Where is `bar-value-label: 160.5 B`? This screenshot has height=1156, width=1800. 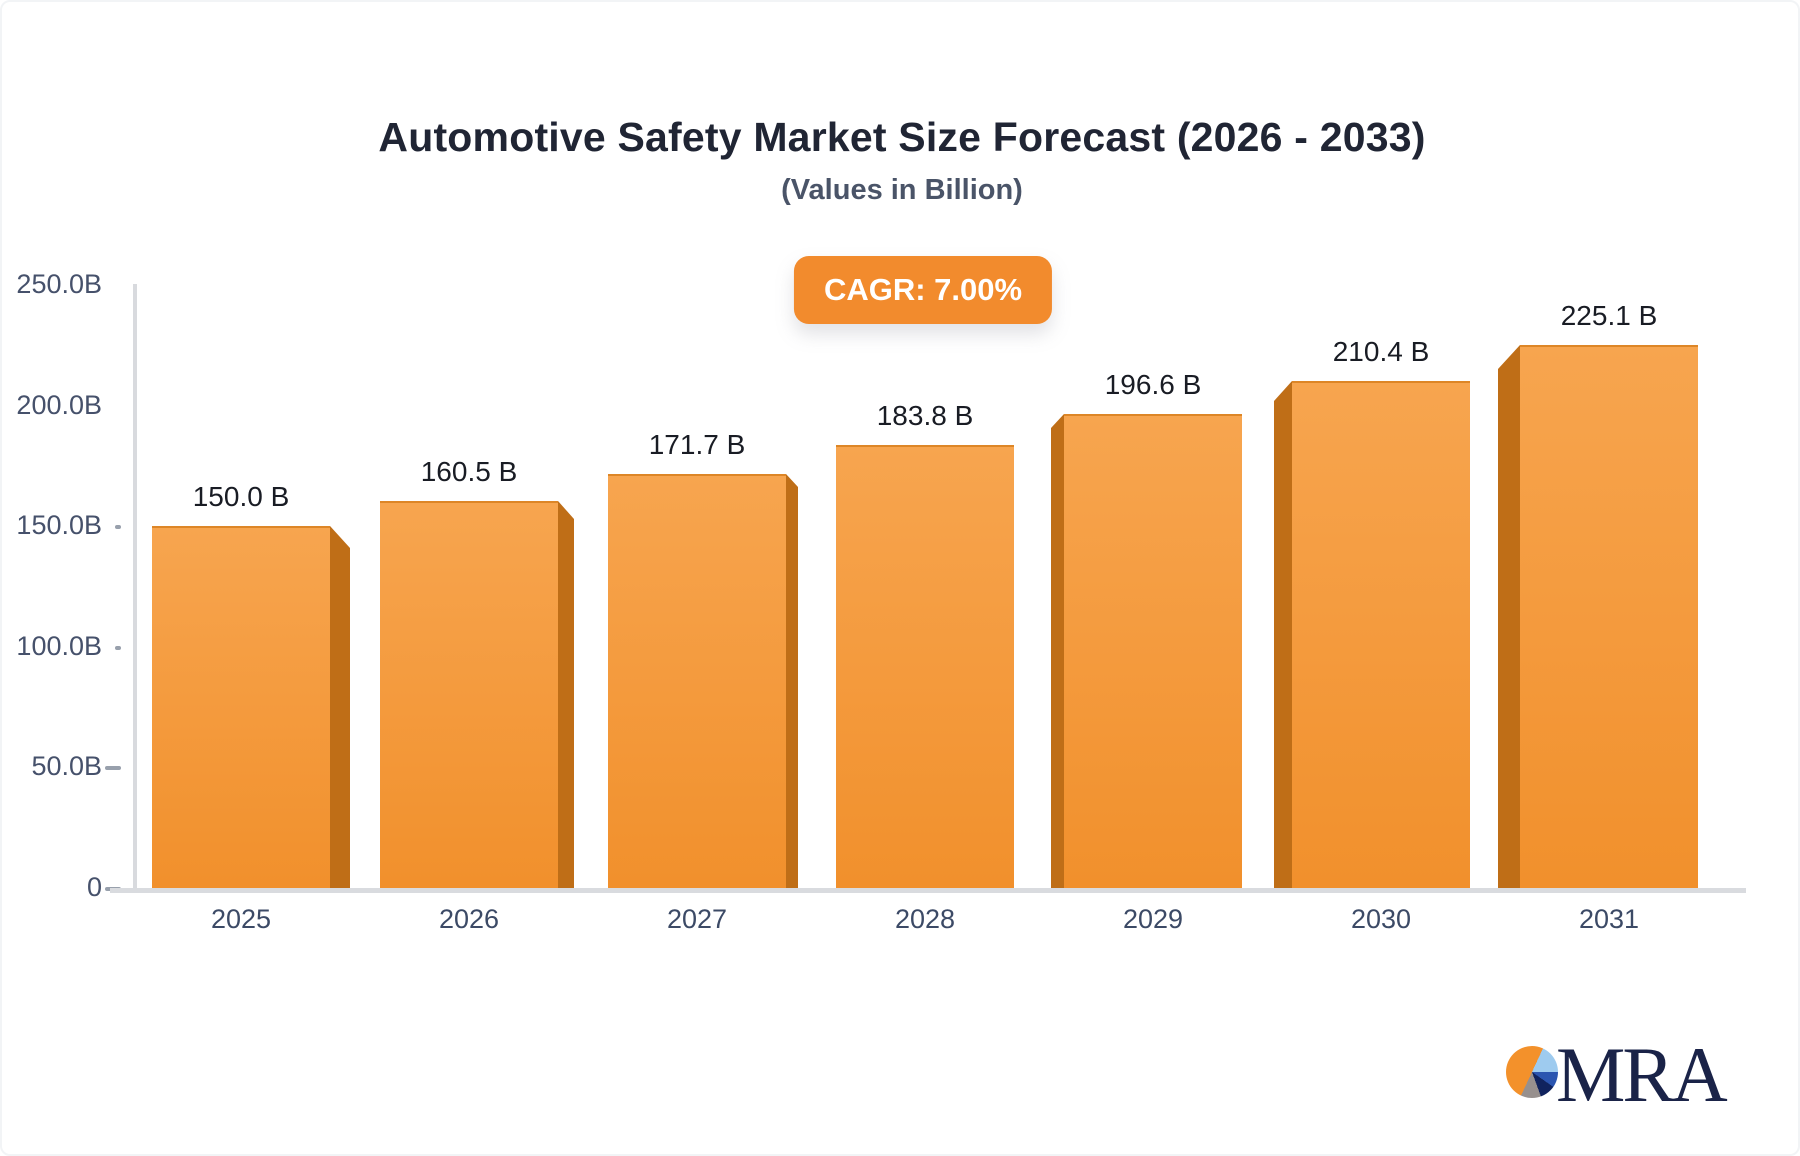 bar-value-label: 160.5 B is located at coordinates (469, 471).